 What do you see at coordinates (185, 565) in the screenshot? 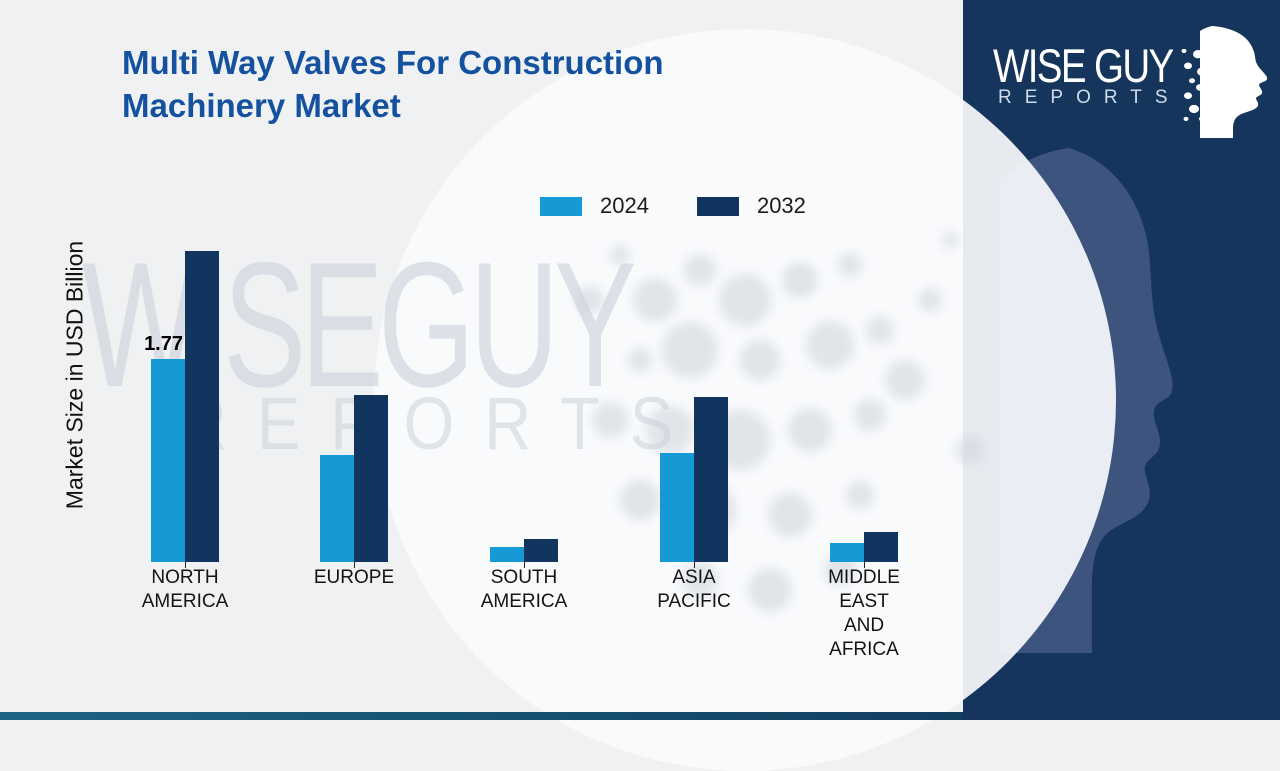
I see `x-axis-tick-north-america` at bounding box center [185, 565].